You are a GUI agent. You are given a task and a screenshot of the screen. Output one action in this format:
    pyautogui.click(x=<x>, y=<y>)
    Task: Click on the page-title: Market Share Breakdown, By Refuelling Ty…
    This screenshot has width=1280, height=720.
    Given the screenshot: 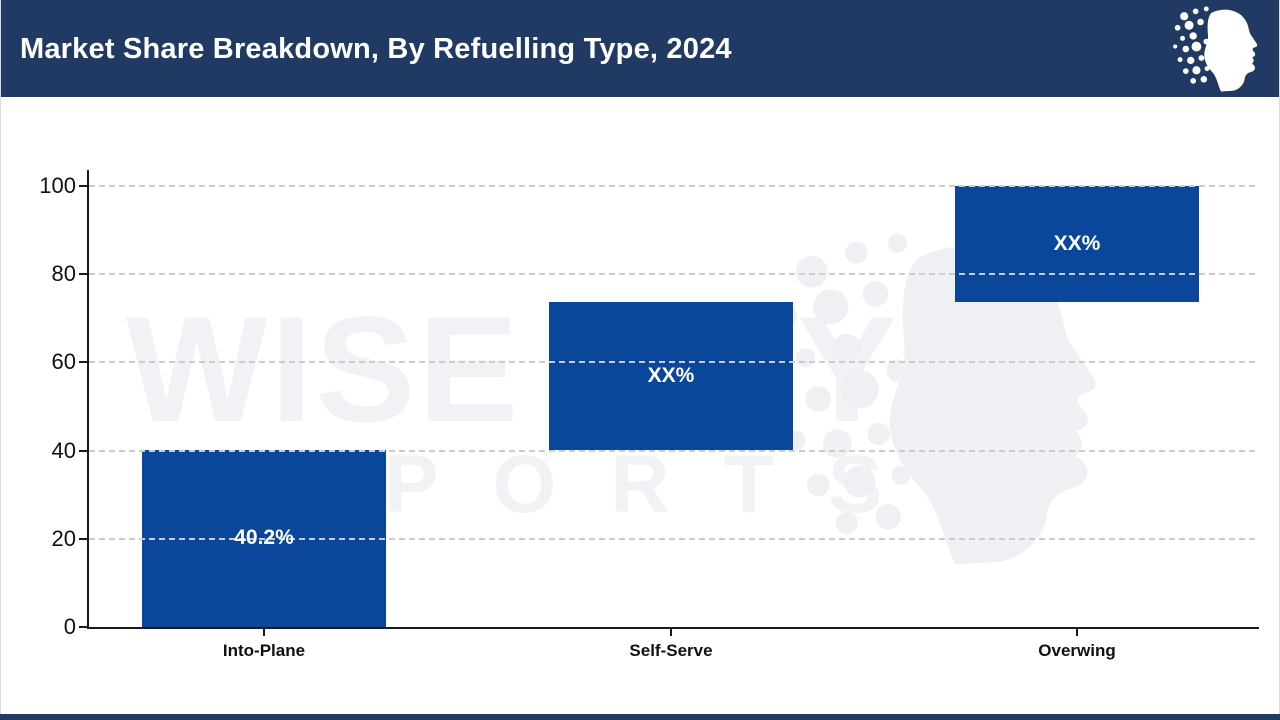 What is the action you would take?
    pyautogui.click(x=376, y=49)
    